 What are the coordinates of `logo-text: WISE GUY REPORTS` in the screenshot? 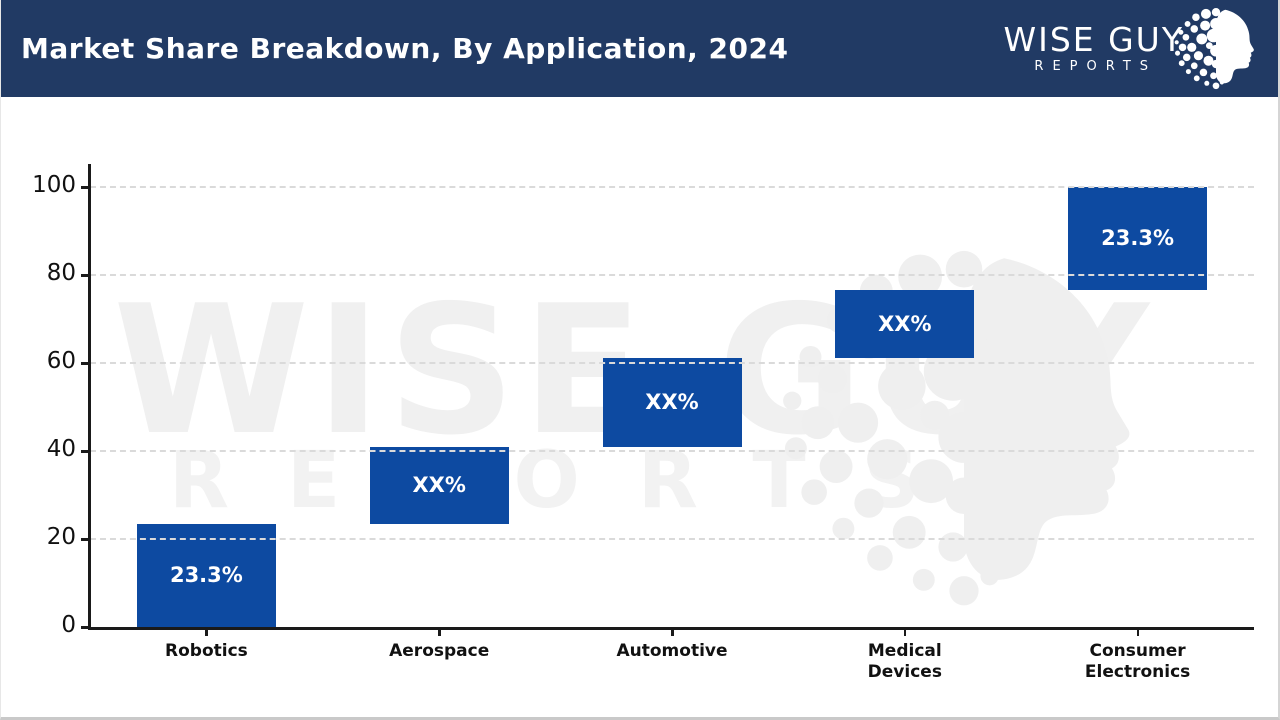 It's located at (1093, 47).